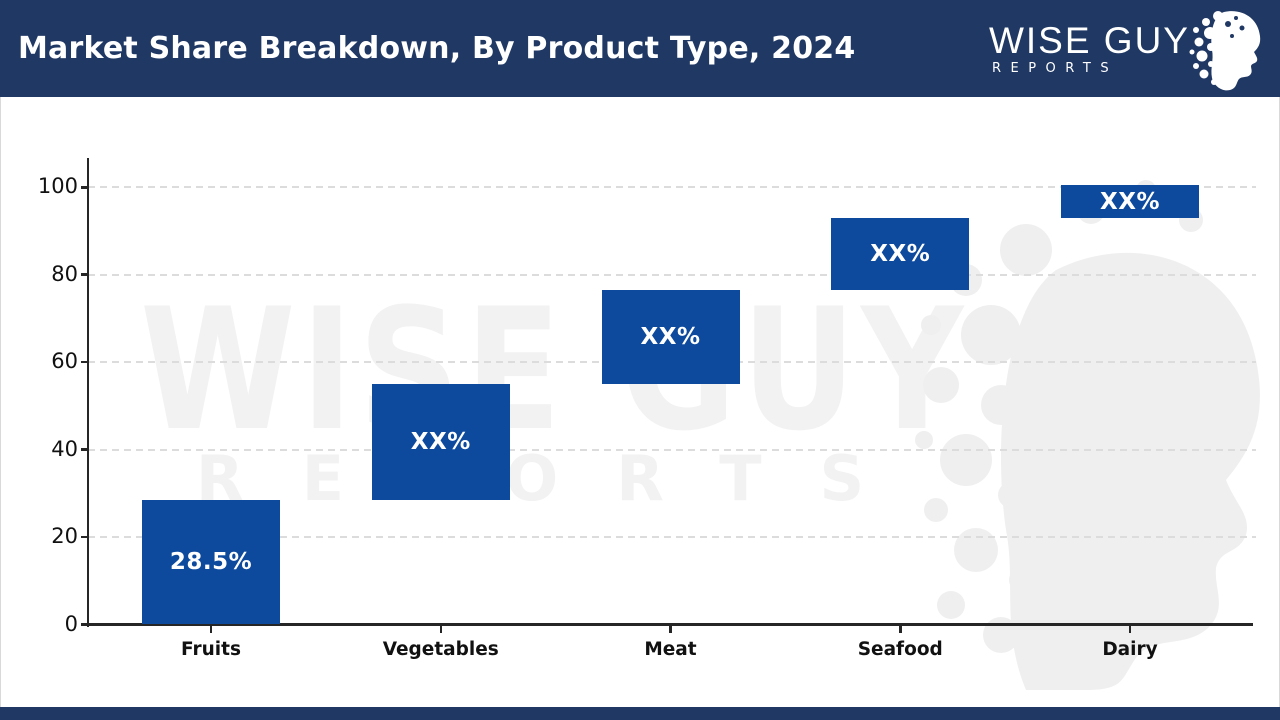 The image size is (1280, 720). What do you see at coordinates (64, 361) in the screenshot?
I see `y-tick-label-60: 60` at bounding box center [64, 361].